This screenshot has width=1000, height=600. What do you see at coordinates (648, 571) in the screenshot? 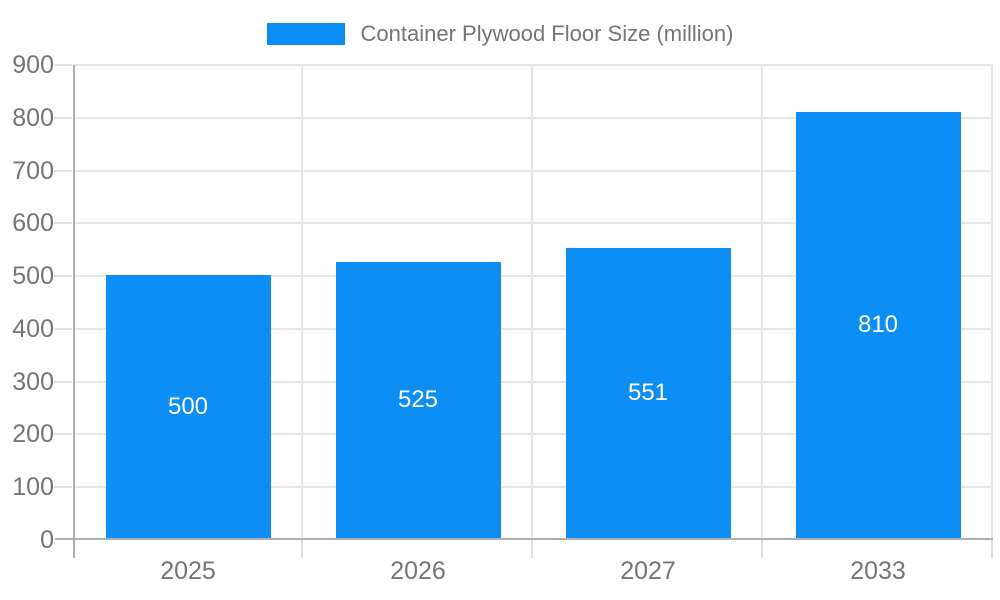
I see `x-axis-category-label: 2027` at bounding box center [648, 571].